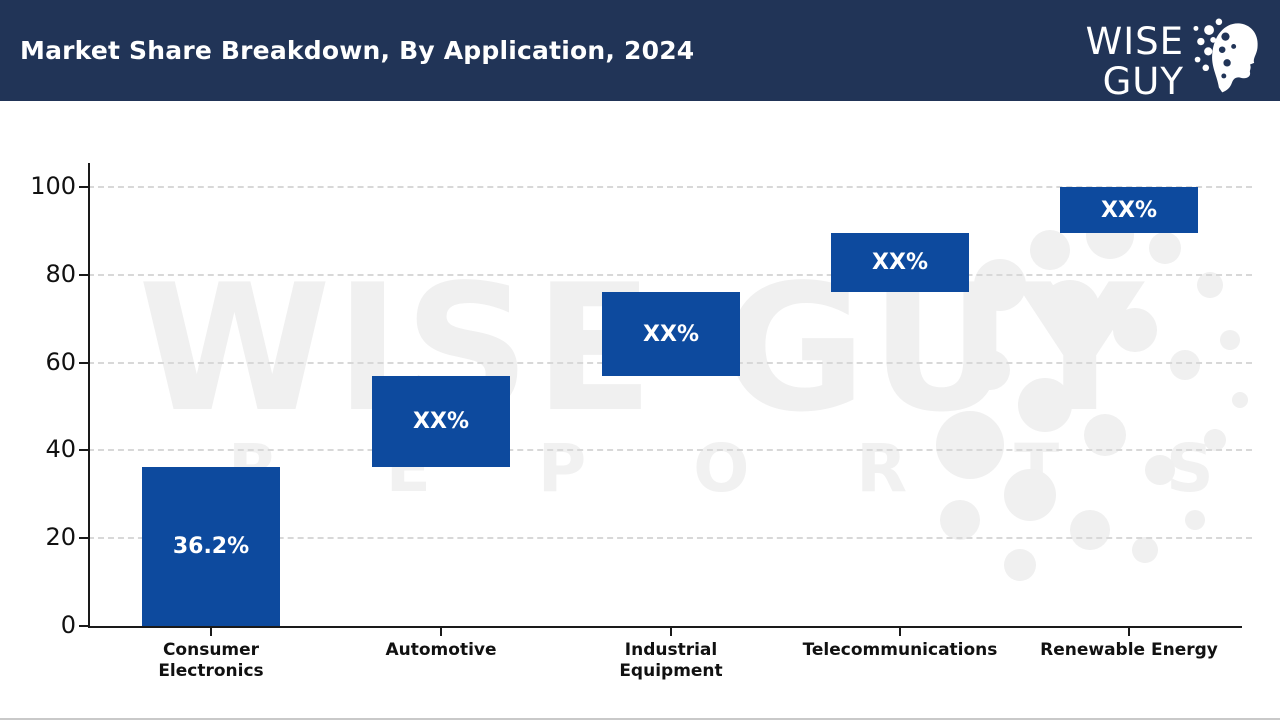 The image size is (1280, 720). I want to click on logo-text: WISE GUY REPORTS, so click(1098, 70).